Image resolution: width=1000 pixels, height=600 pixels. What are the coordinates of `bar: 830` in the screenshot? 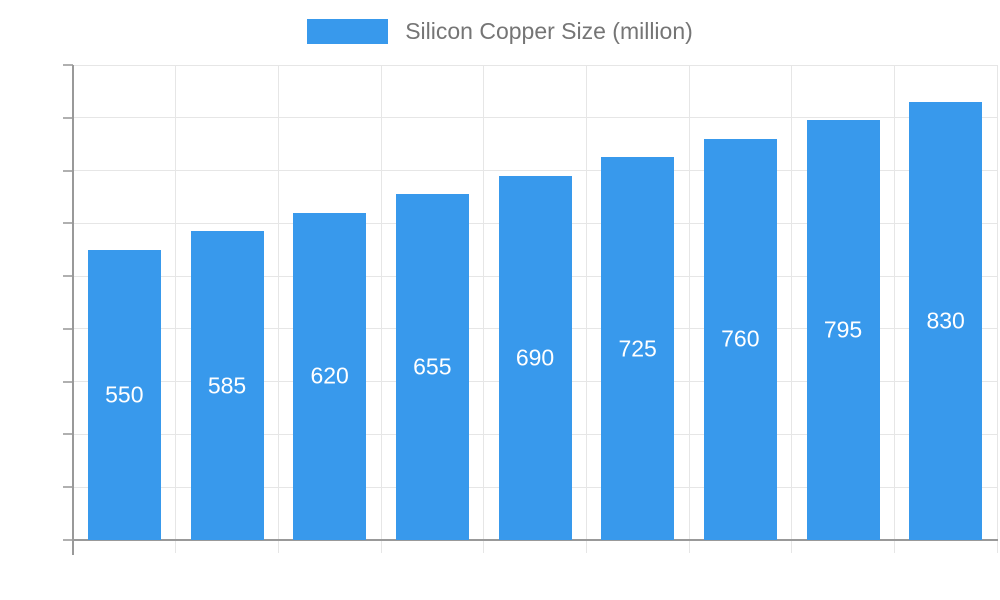 It's located at (946, 320).